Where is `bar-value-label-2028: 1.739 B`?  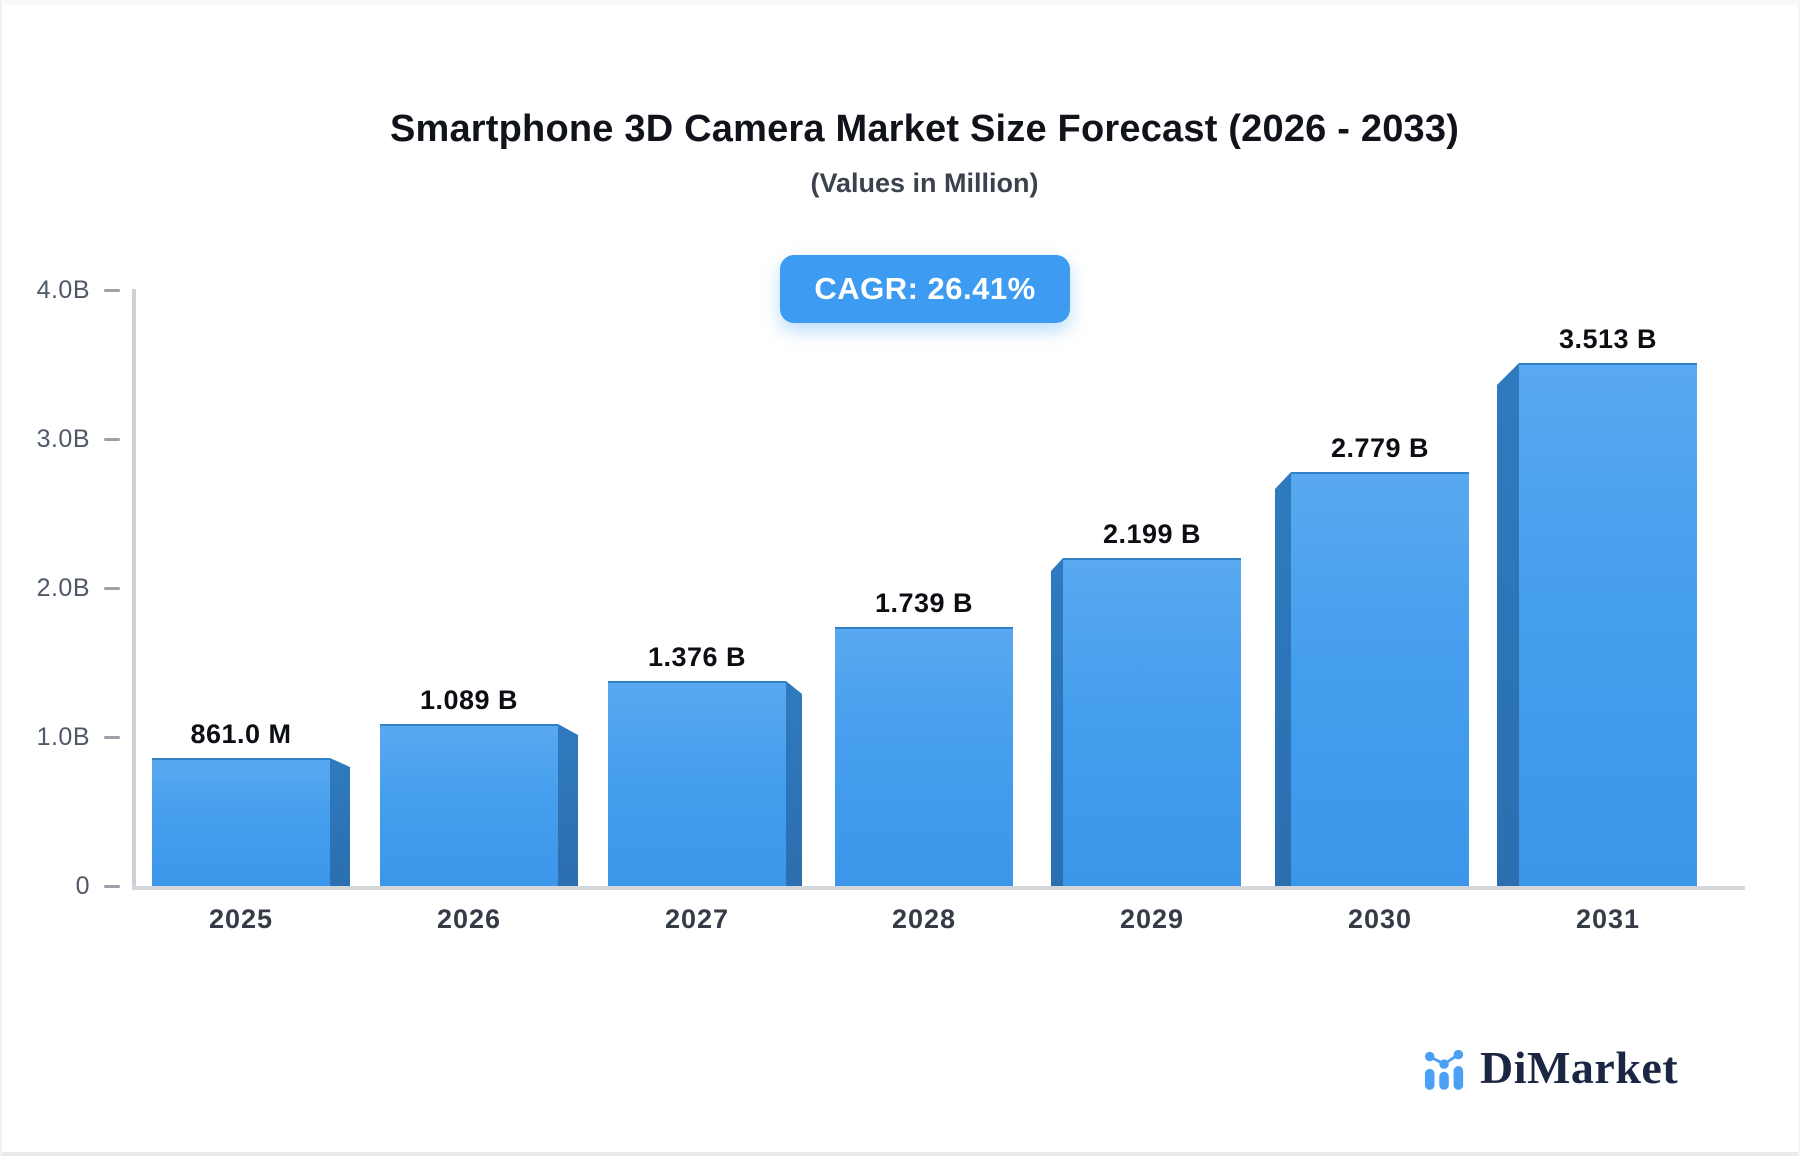 bar-value-label-2028: 1.739 B is located at coordinates (924, 603).